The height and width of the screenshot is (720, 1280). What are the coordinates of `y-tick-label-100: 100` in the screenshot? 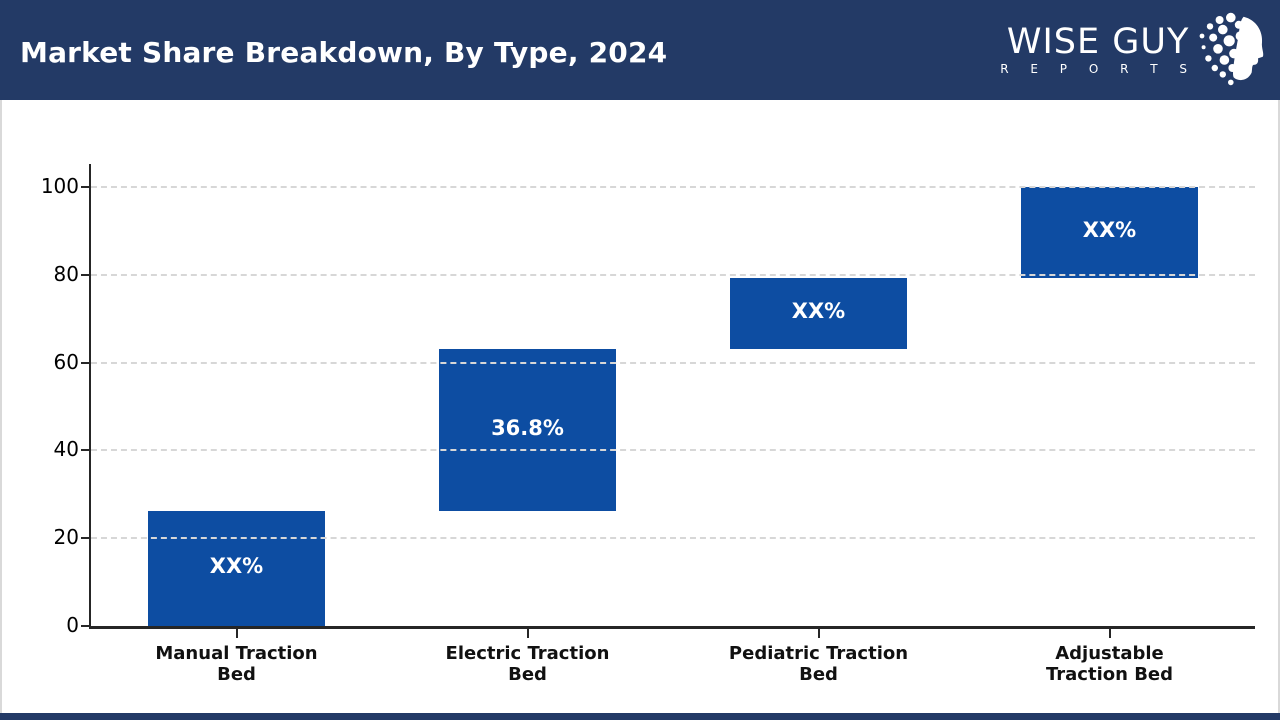 It's located at (59, 186).